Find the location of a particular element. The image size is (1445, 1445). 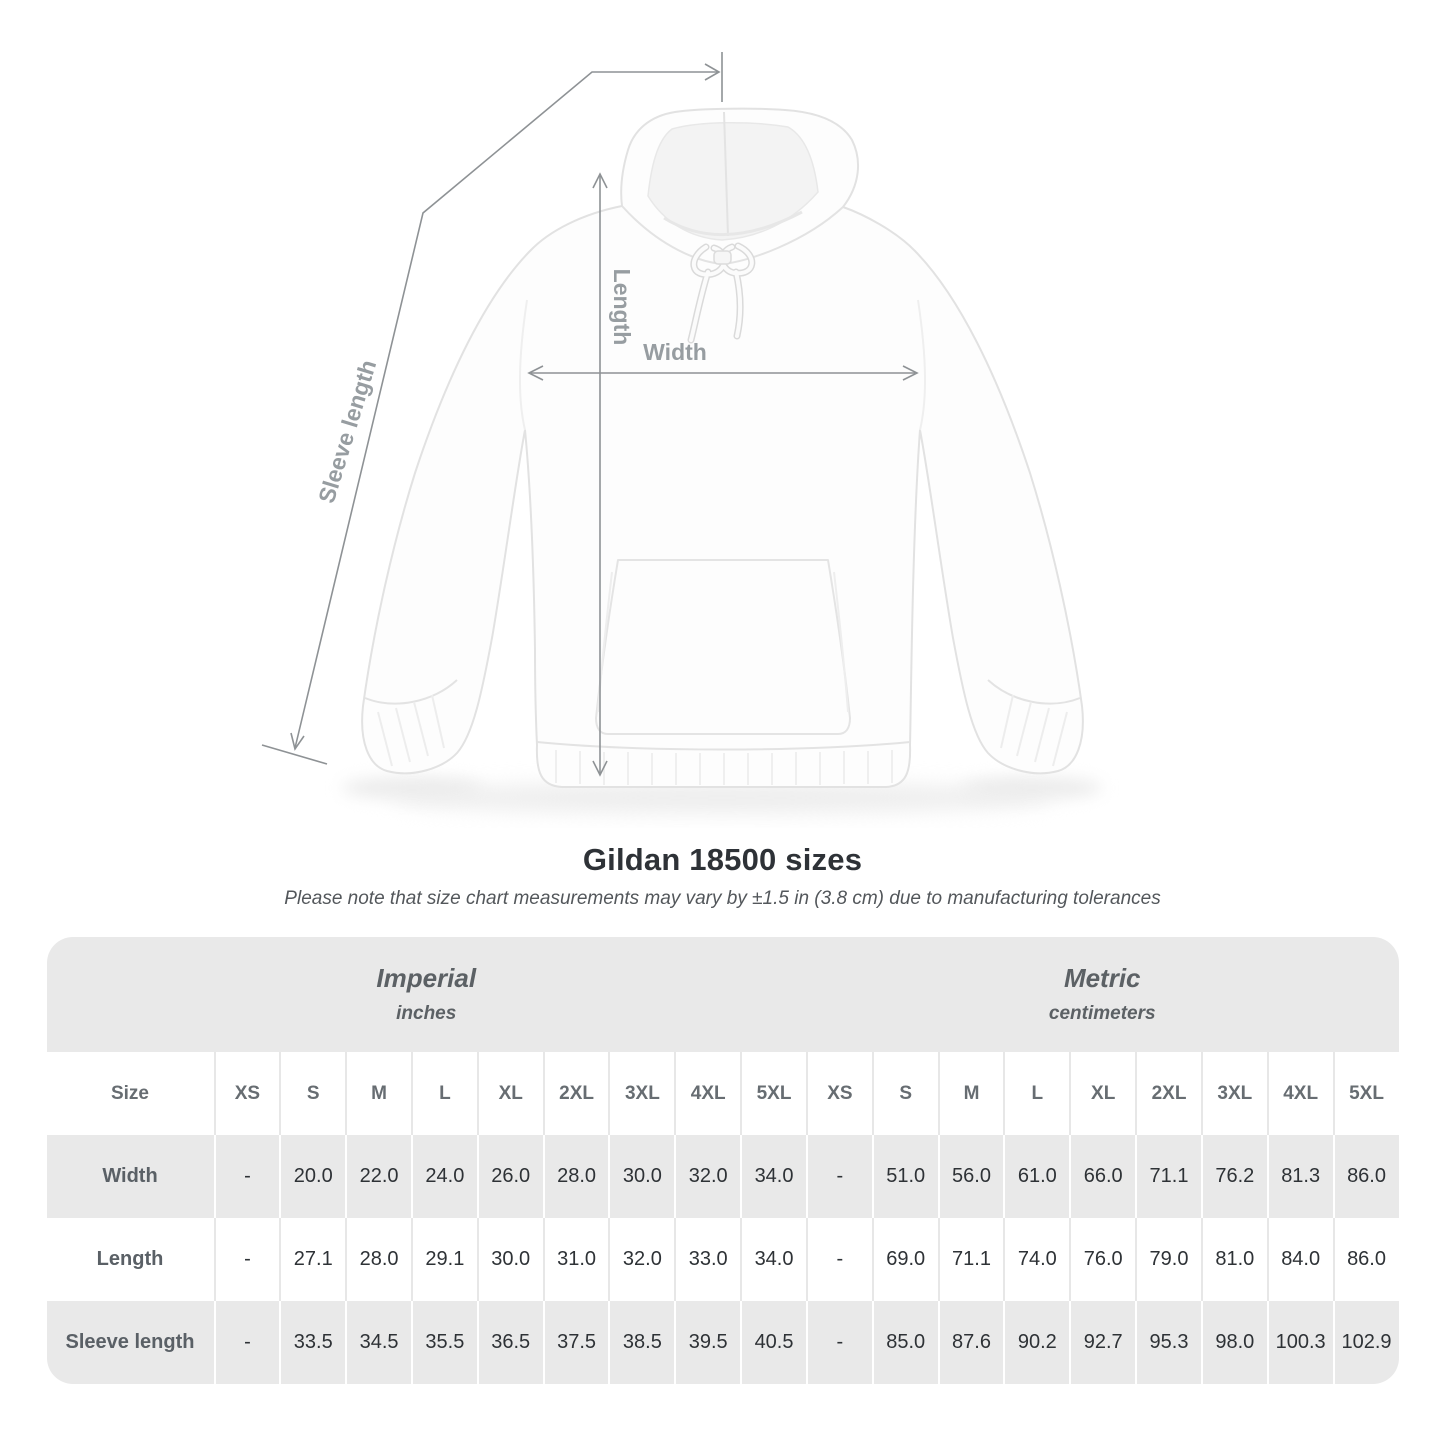

row-label: Length is located at coordinates (130, 1259).